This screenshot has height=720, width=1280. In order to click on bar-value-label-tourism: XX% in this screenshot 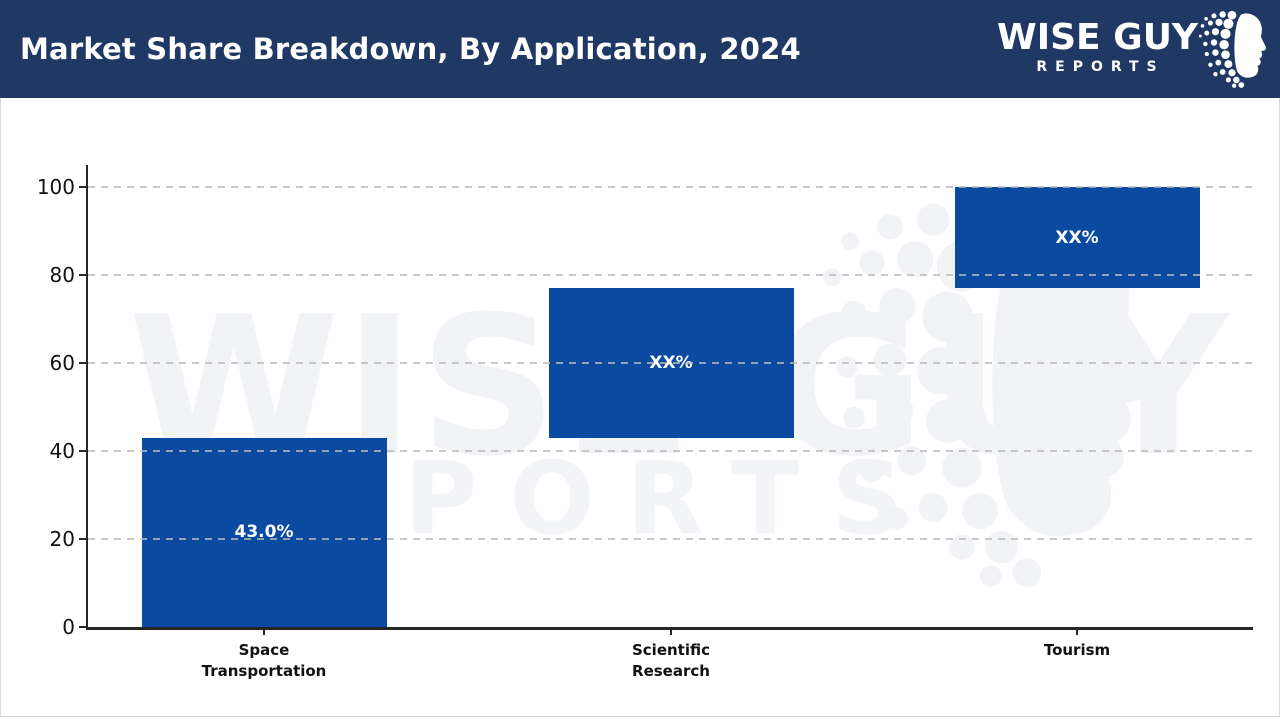, I will do `click(1077, 237)`.